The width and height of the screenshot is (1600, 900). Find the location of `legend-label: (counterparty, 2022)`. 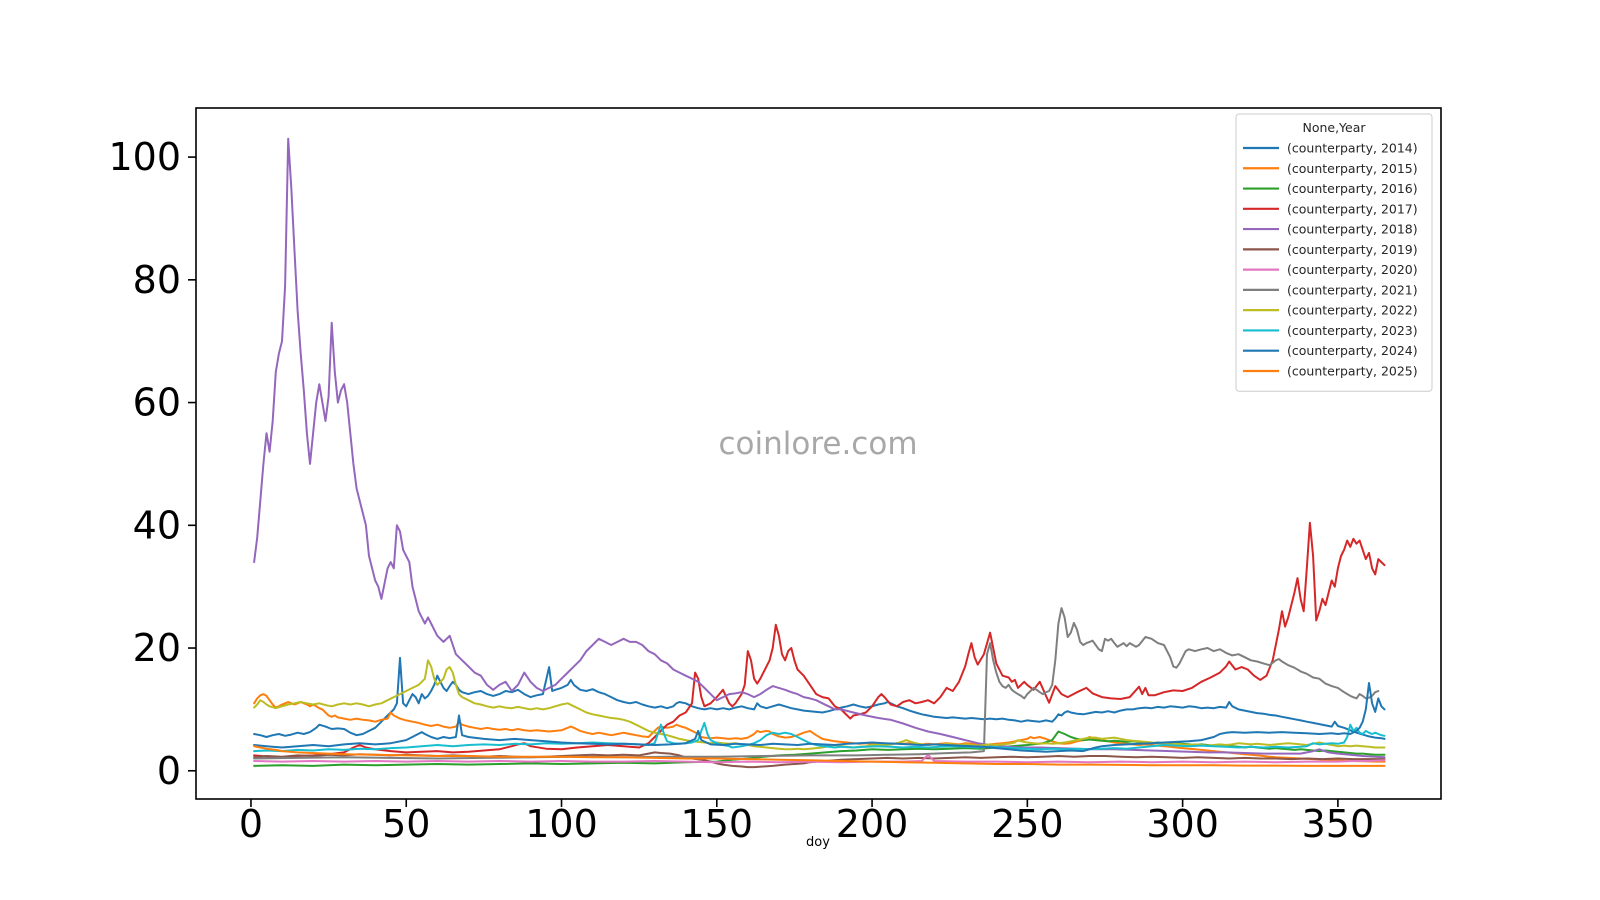

legend-label: (counterparty, 2022) is located at coordinates (1352, 310).